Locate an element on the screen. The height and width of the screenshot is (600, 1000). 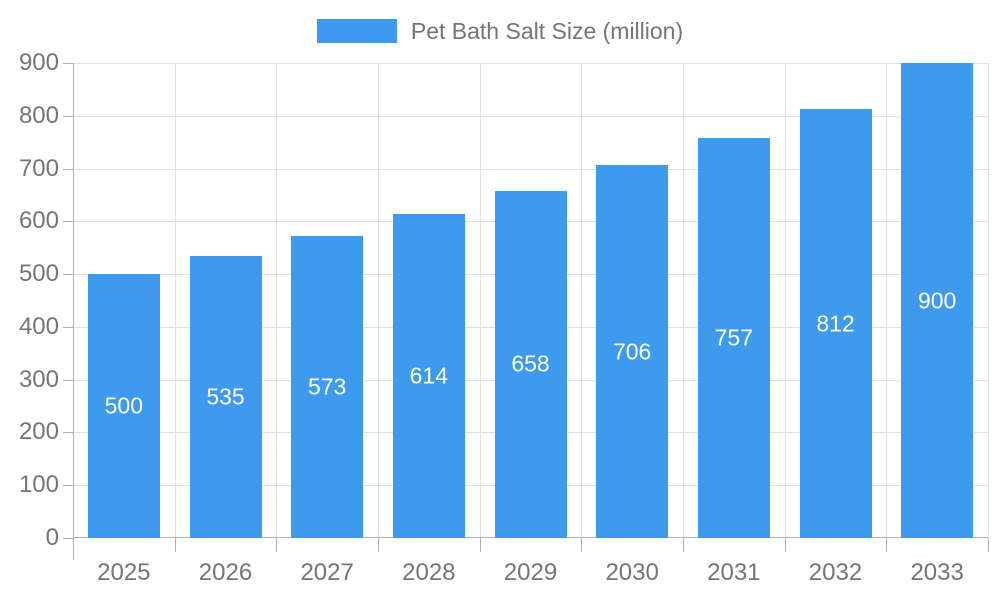
x-axis-tick-label: 2025 is located at coordinates (124, 572).